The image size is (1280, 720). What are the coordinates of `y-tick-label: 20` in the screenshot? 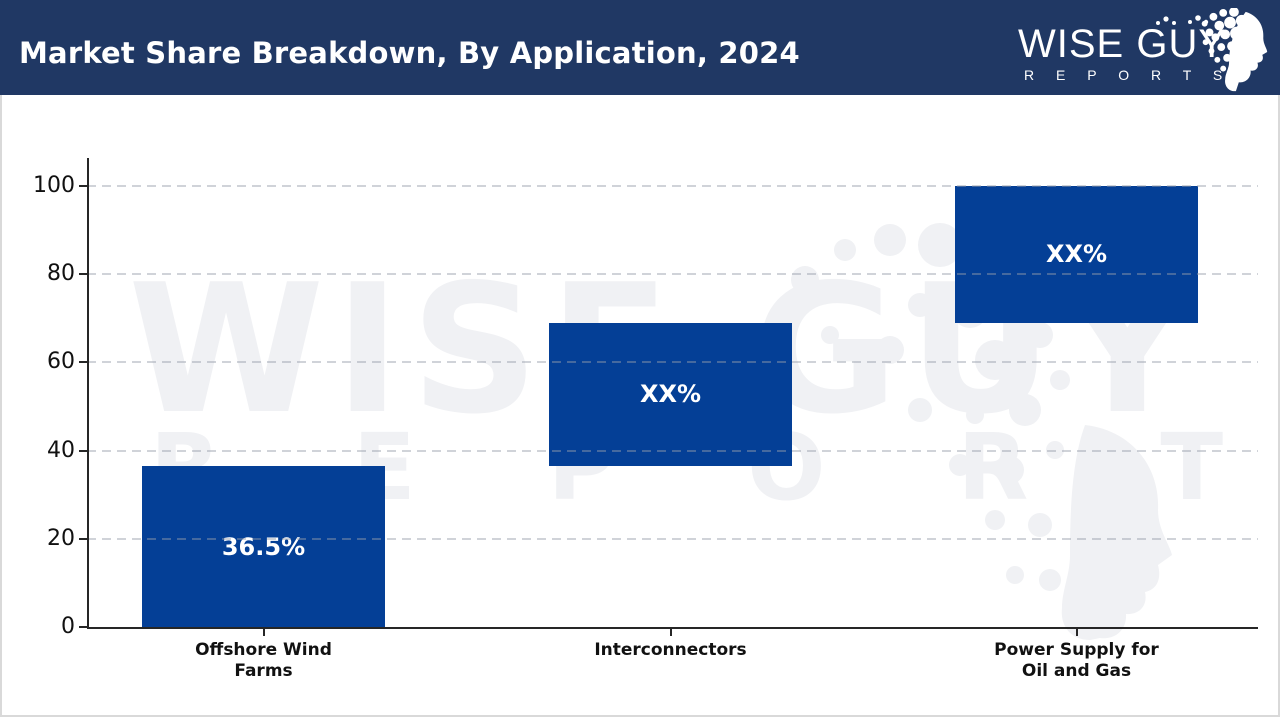 It's located at (61, 538).